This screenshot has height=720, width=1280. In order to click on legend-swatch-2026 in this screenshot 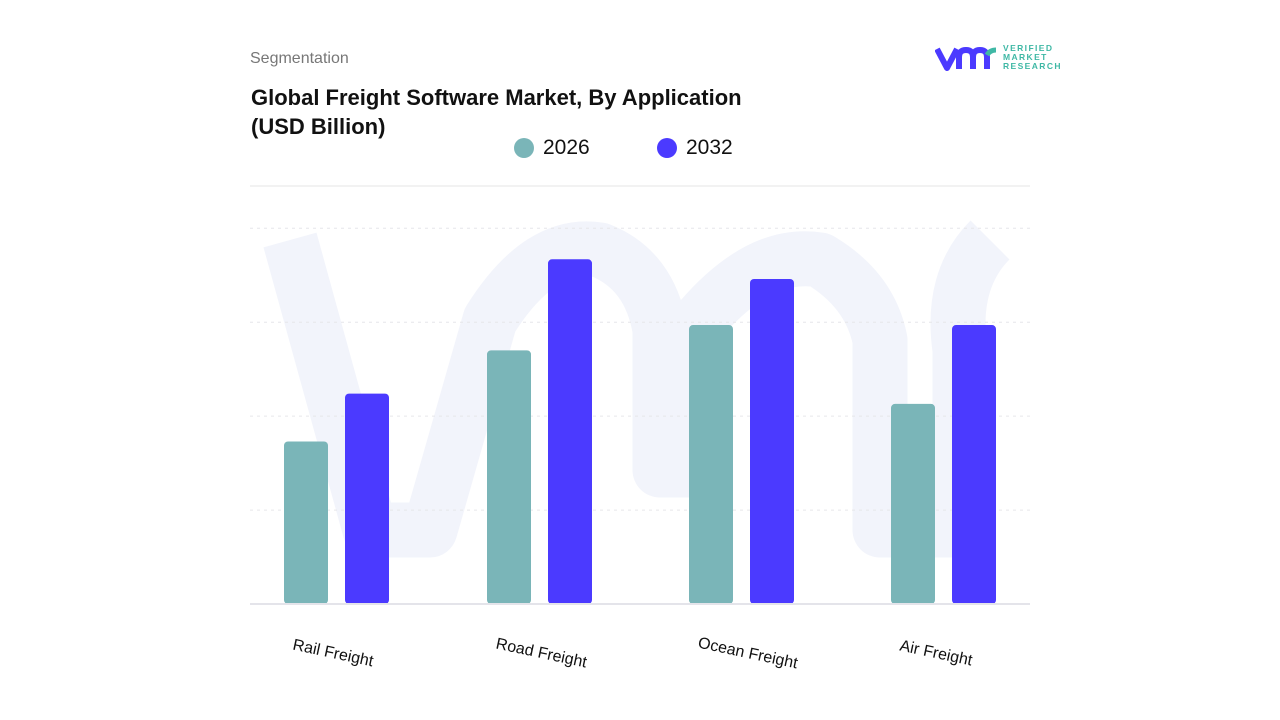, I will do `click(524, 148)`.